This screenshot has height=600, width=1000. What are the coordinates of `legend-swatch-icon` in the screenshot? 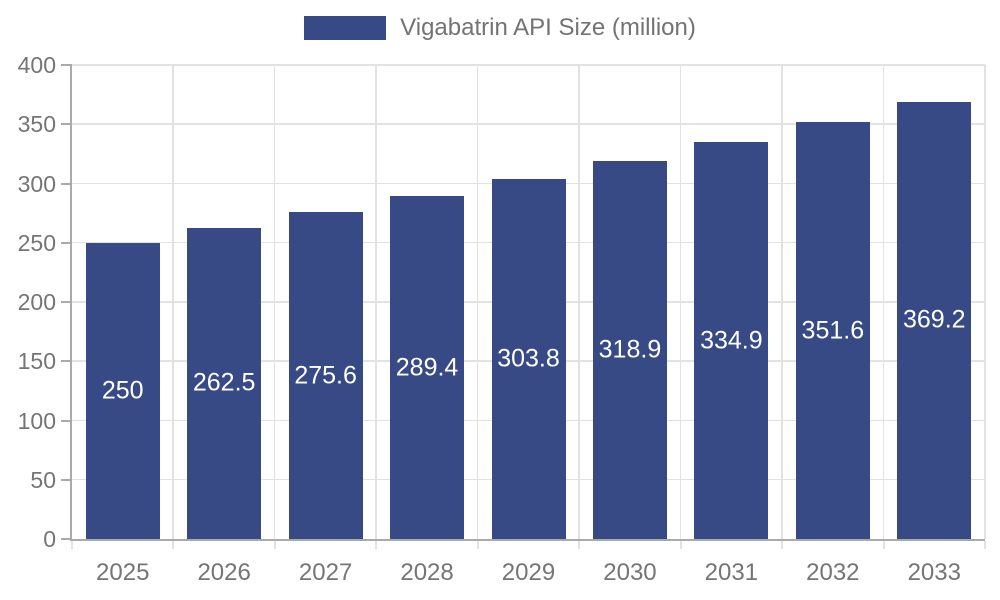 It's located at (345, 28).